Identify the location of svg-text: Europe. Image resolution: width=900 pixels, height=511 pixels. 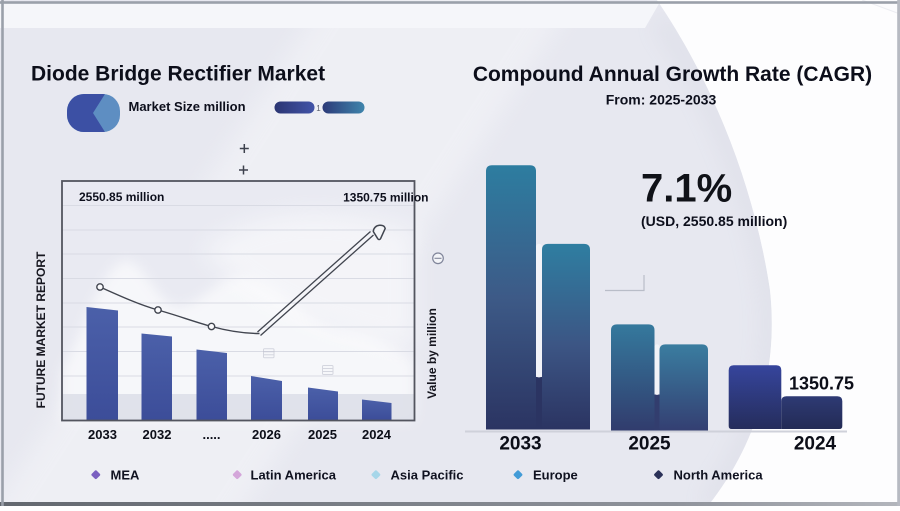
(555, 475).